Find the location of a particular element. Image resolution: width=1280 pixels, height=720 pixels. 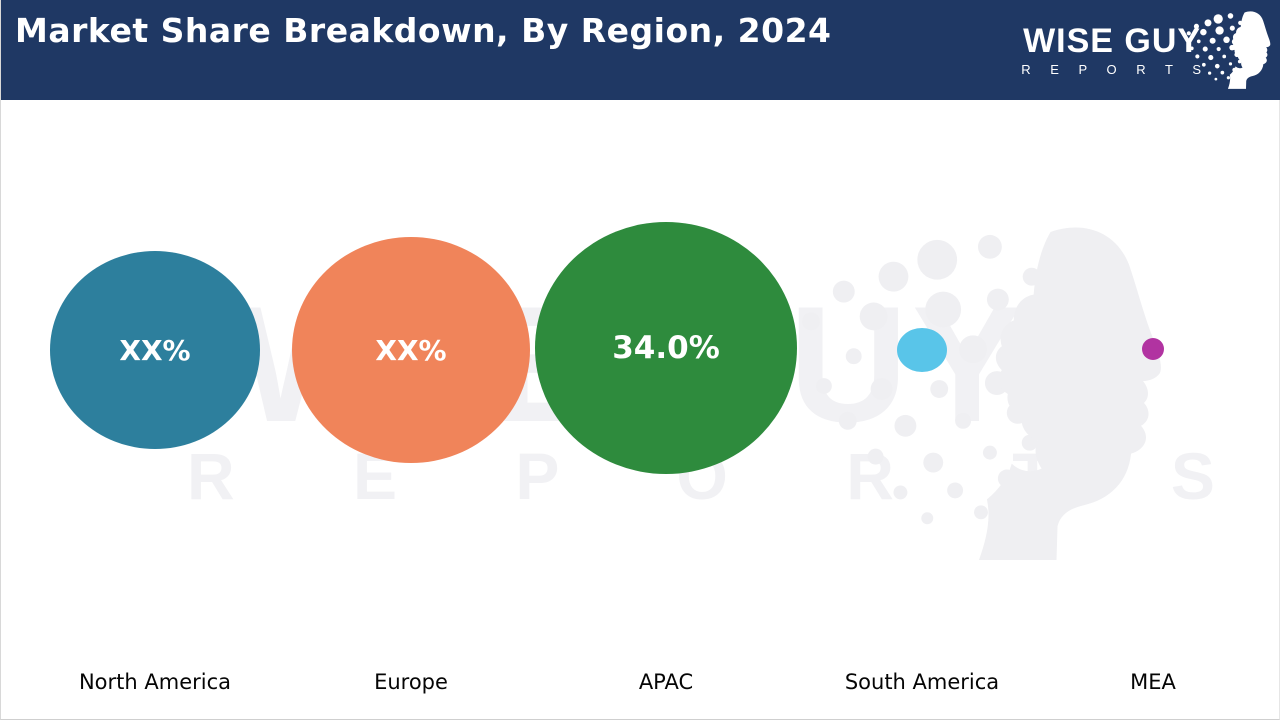

bubble-apac: 34.0% is located at coordinates (666, 348).